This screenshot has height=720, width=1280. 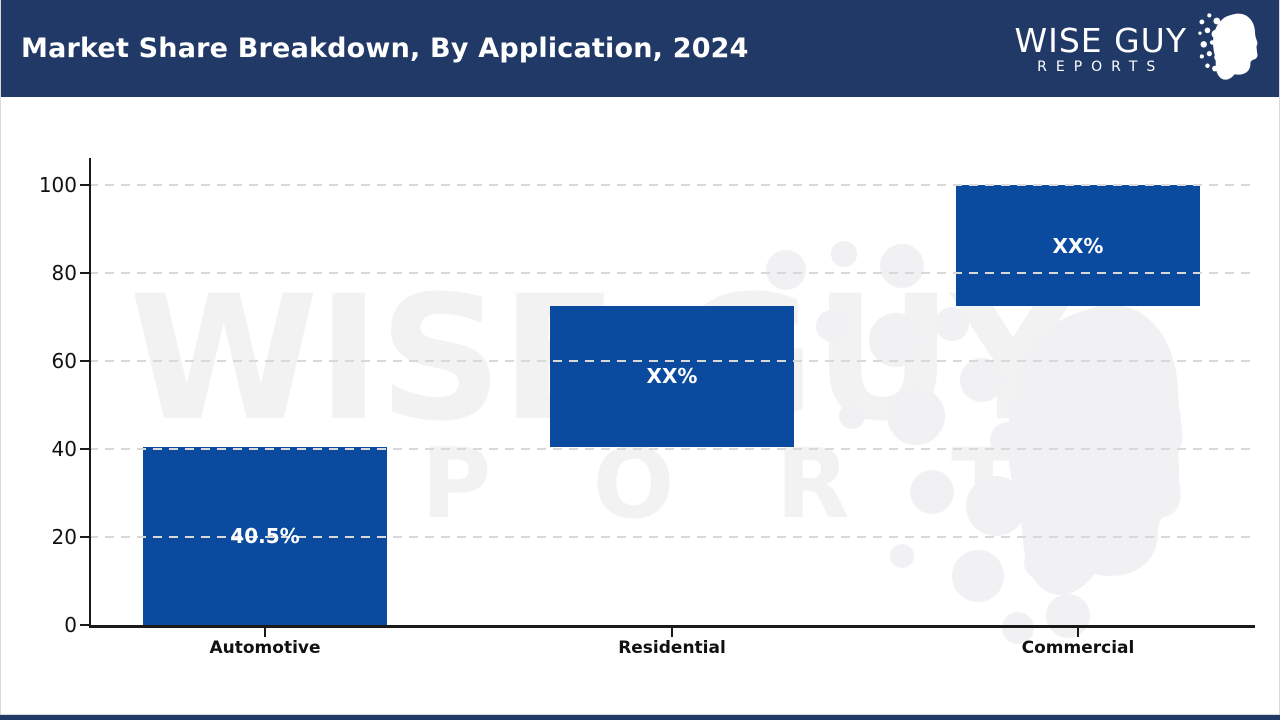 I want to click on y-tick-label: 0, so click(x=70, y=625).